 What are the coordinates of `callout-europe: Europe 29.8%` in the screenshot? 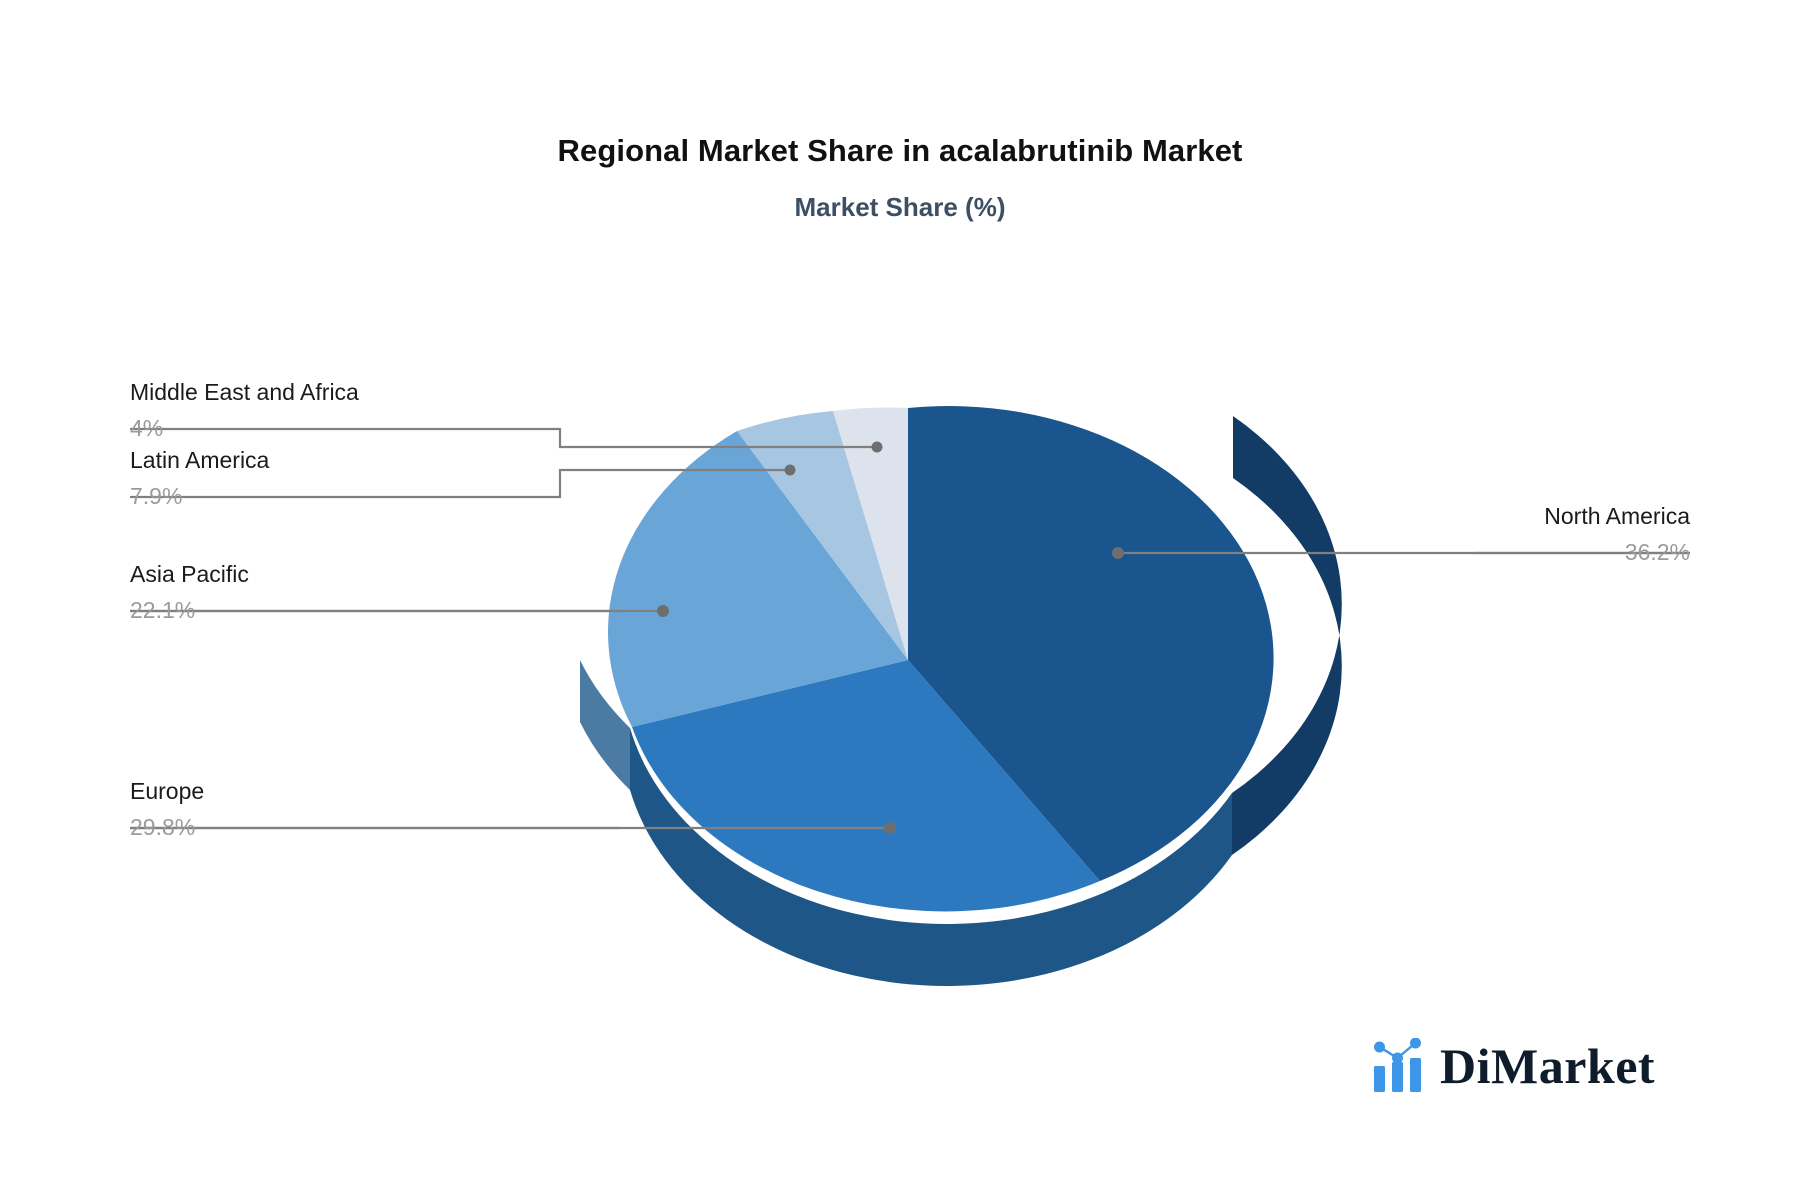 It's located at (167, 809).